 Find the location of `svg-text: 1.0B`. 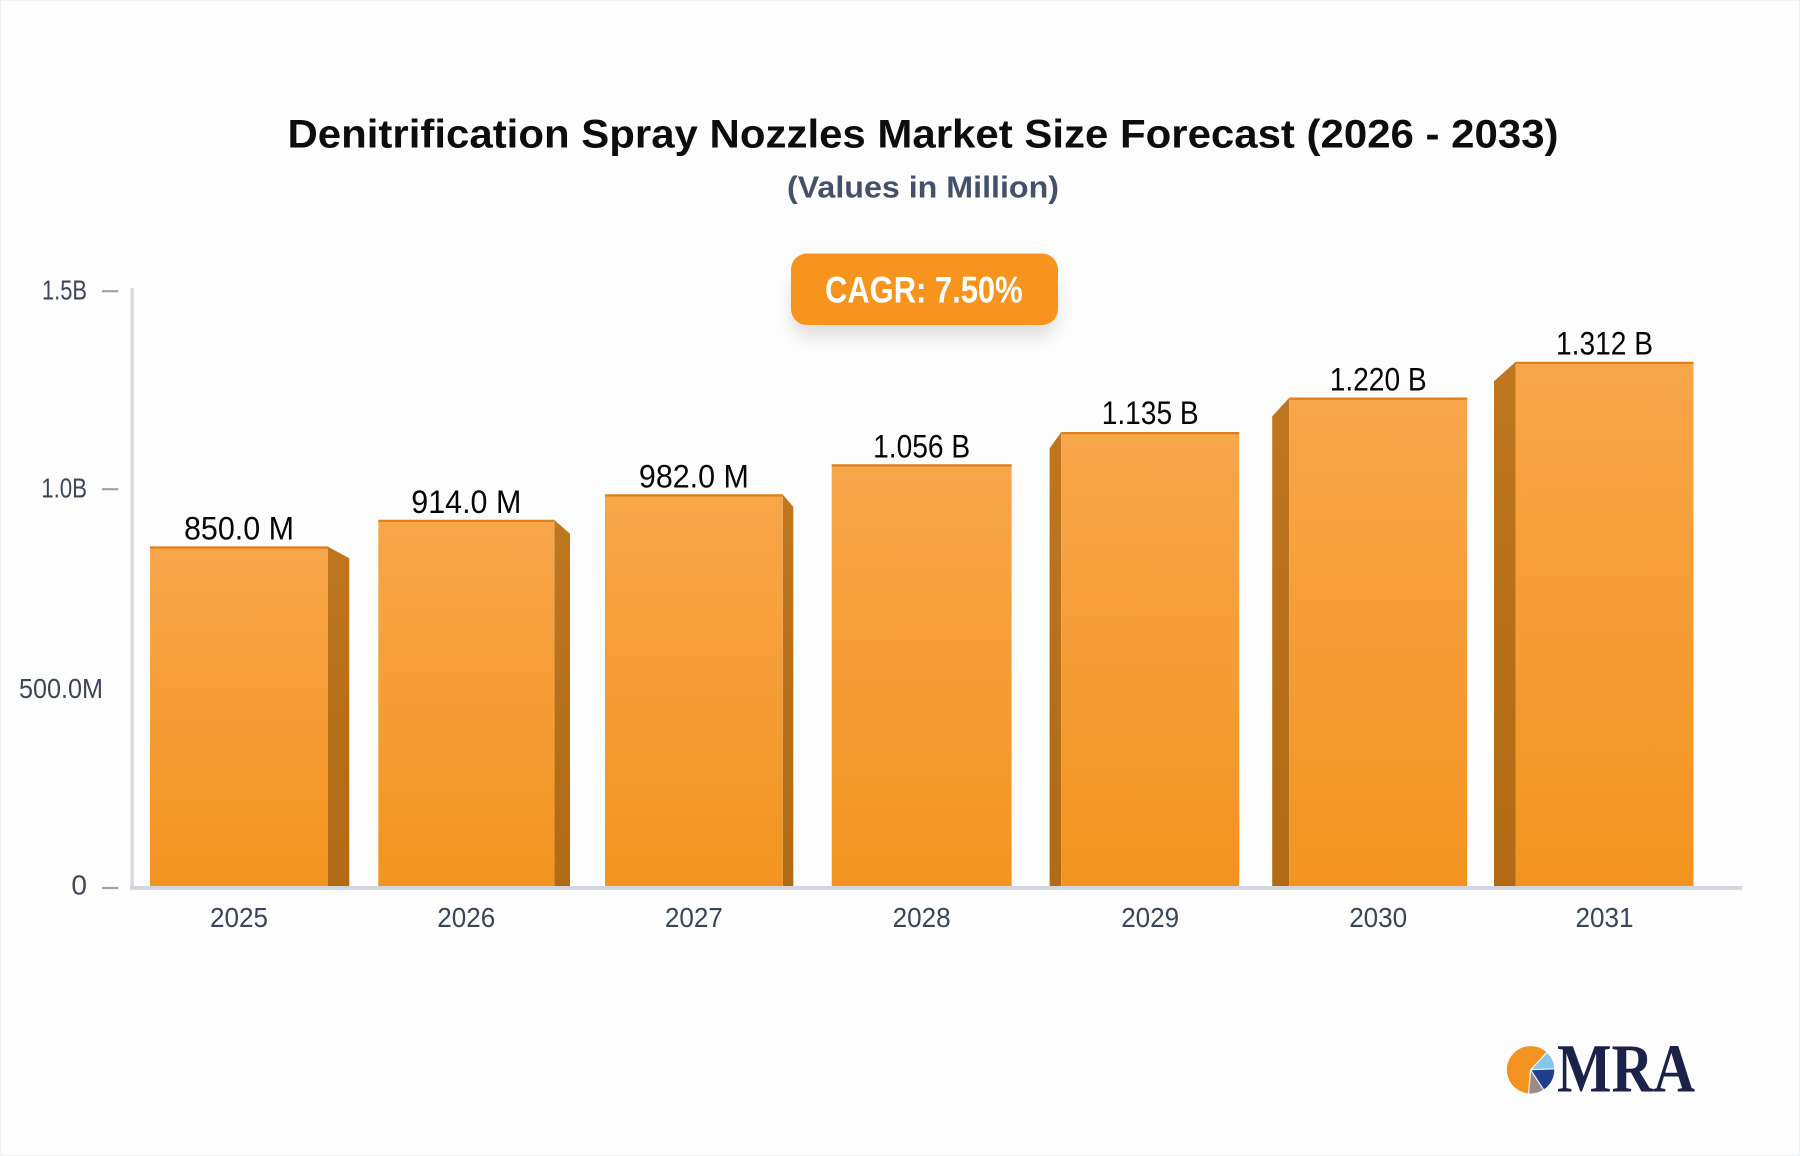

svg-text: 1.0B is located at coordinates (64, 488).